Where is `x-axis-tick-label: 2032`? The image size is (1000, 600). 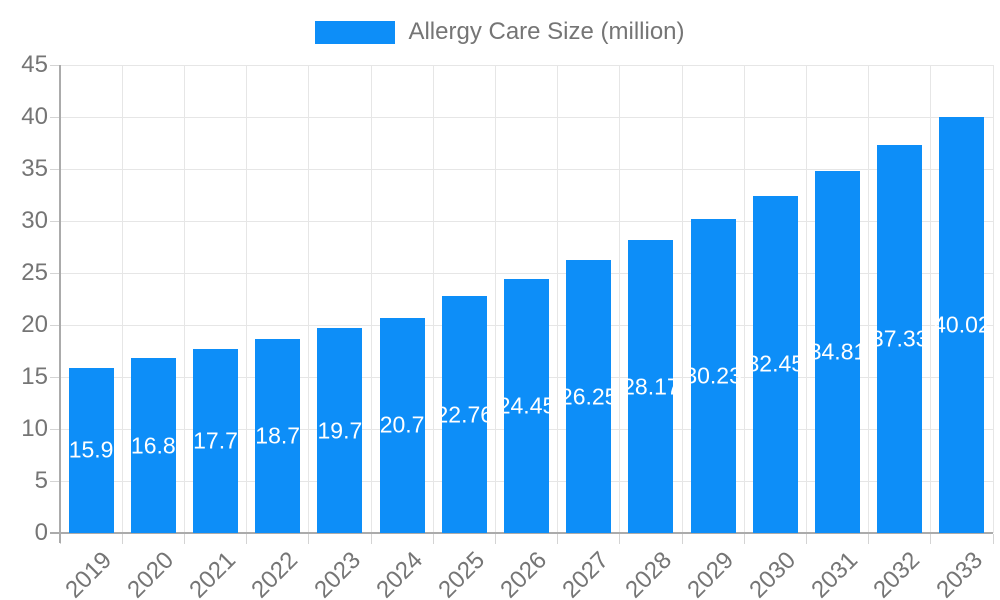 x-axis-tick-label: 2032 is located at coordinates (897, 573).